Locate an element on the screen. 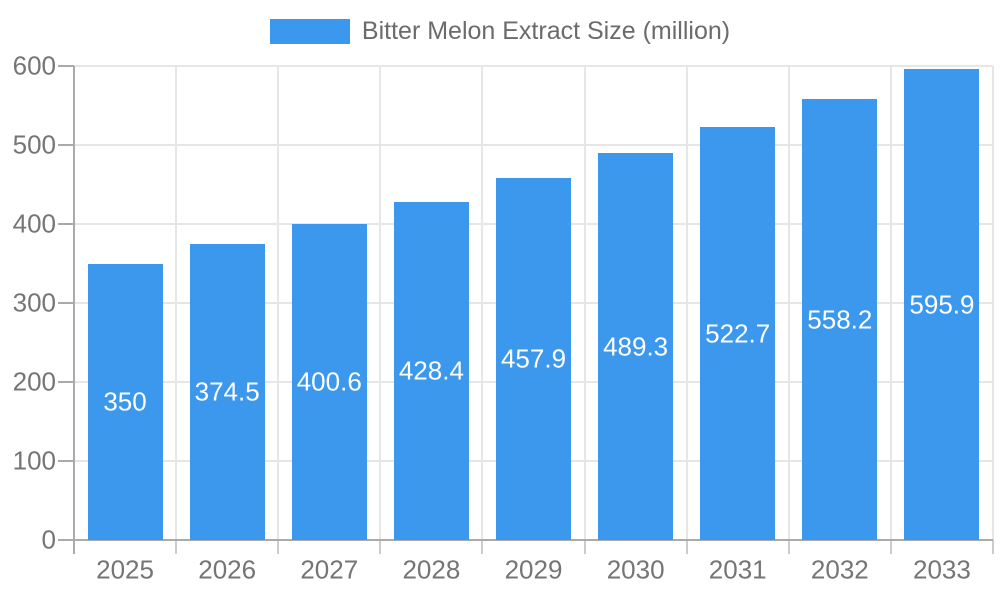 The width and height of the screenshot is (1000, 600). legend: Bitter Melon Extract Size (million) is located at coordinates (500, 31).